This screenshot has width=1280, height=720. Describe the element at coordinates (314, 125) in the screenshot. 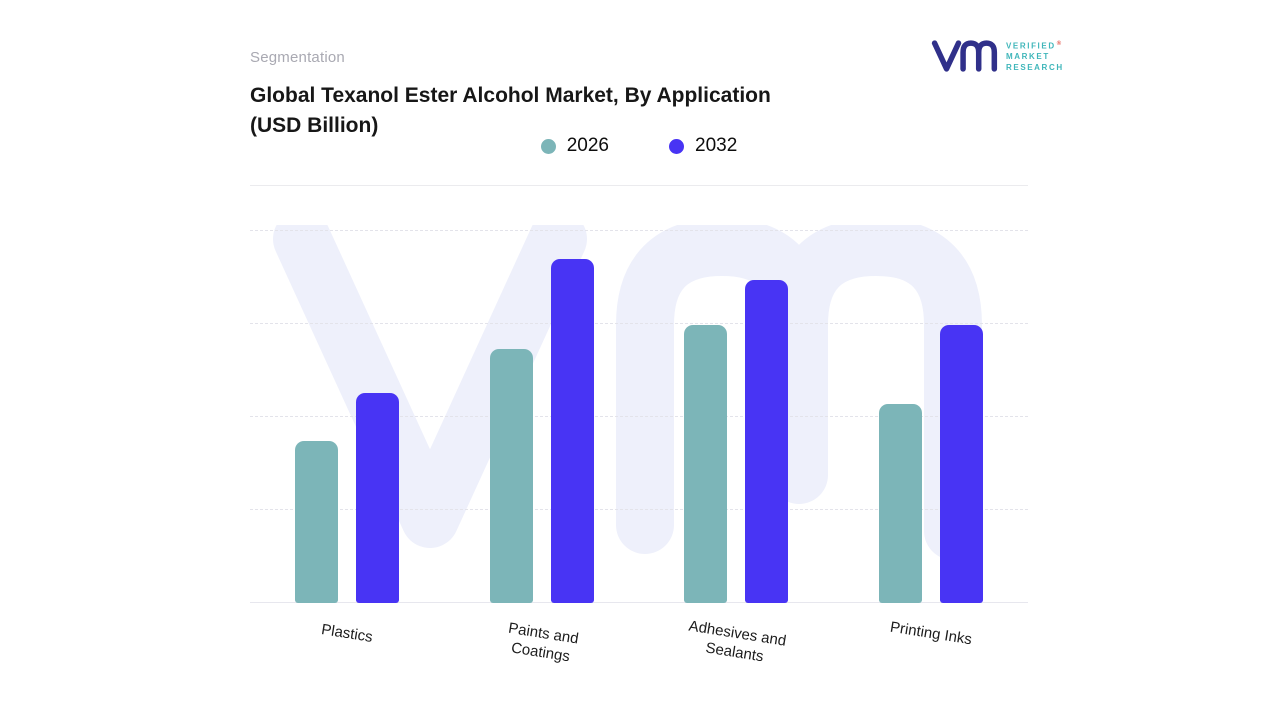

I see `chart-title-line2: (USD Billion)` at that location.